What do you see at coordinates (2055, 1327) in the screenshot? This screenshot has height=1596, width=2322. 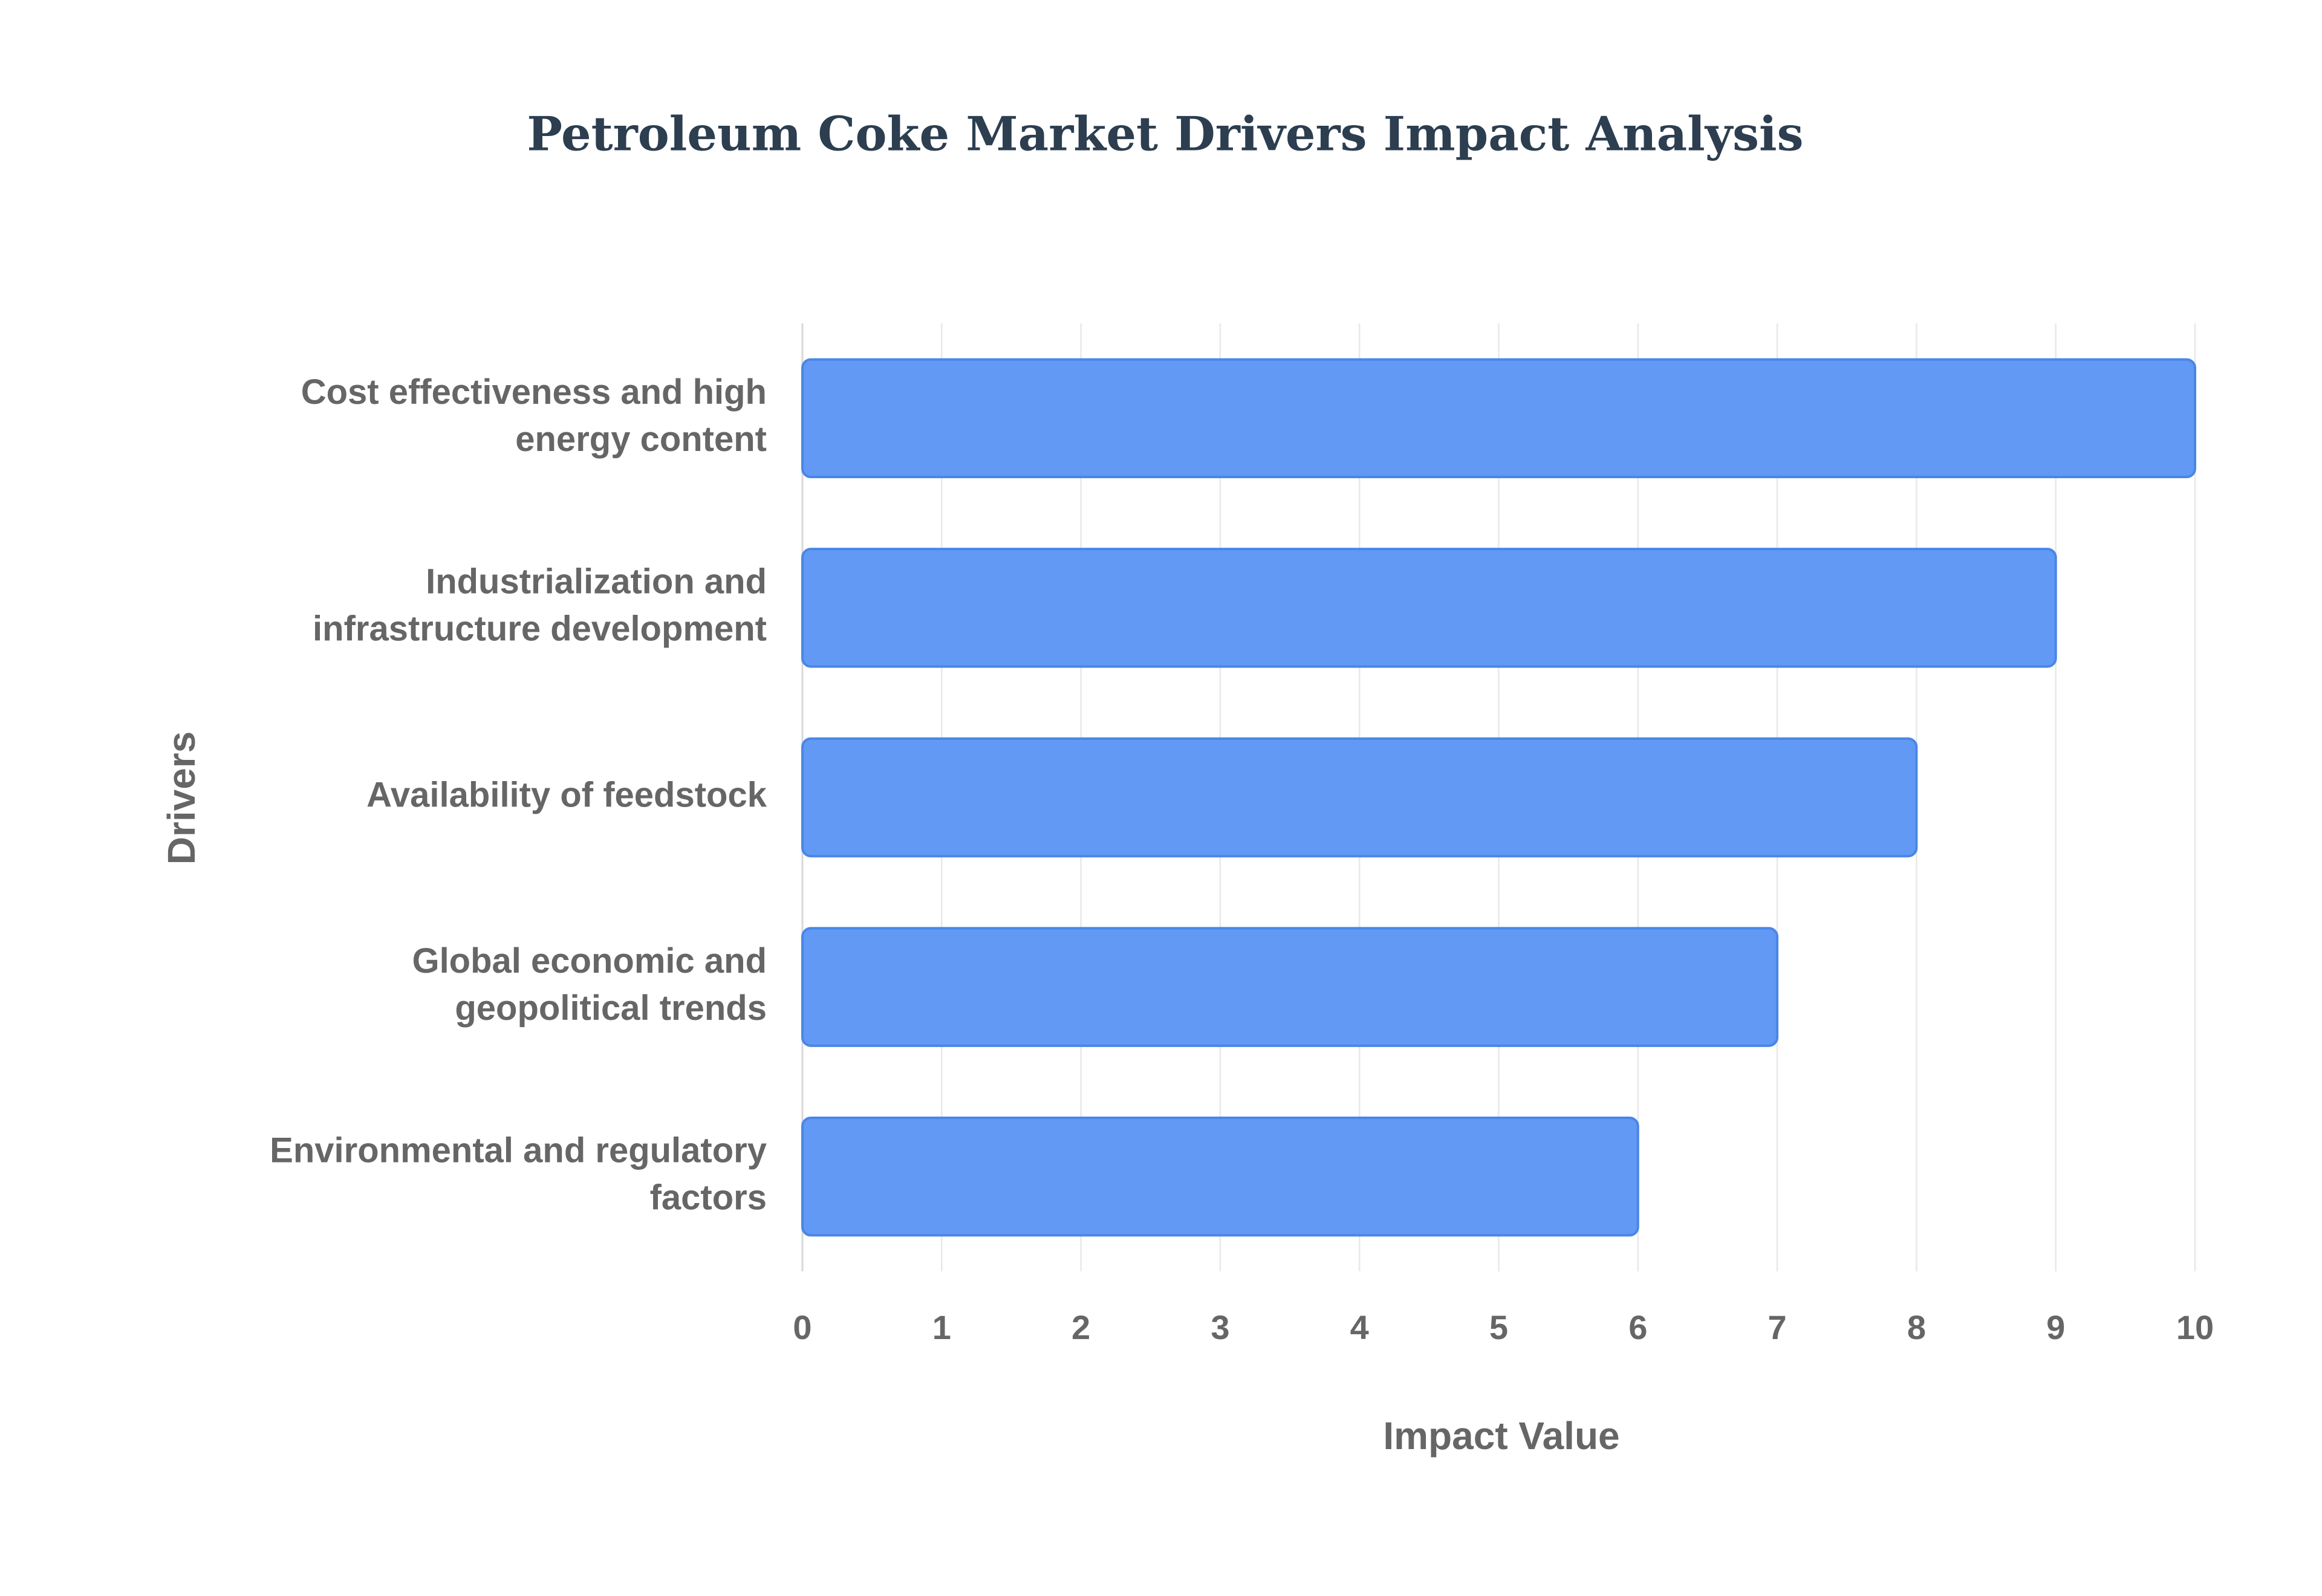 I see `x-tick-label: 9` at bounding box center [2055, 1327].